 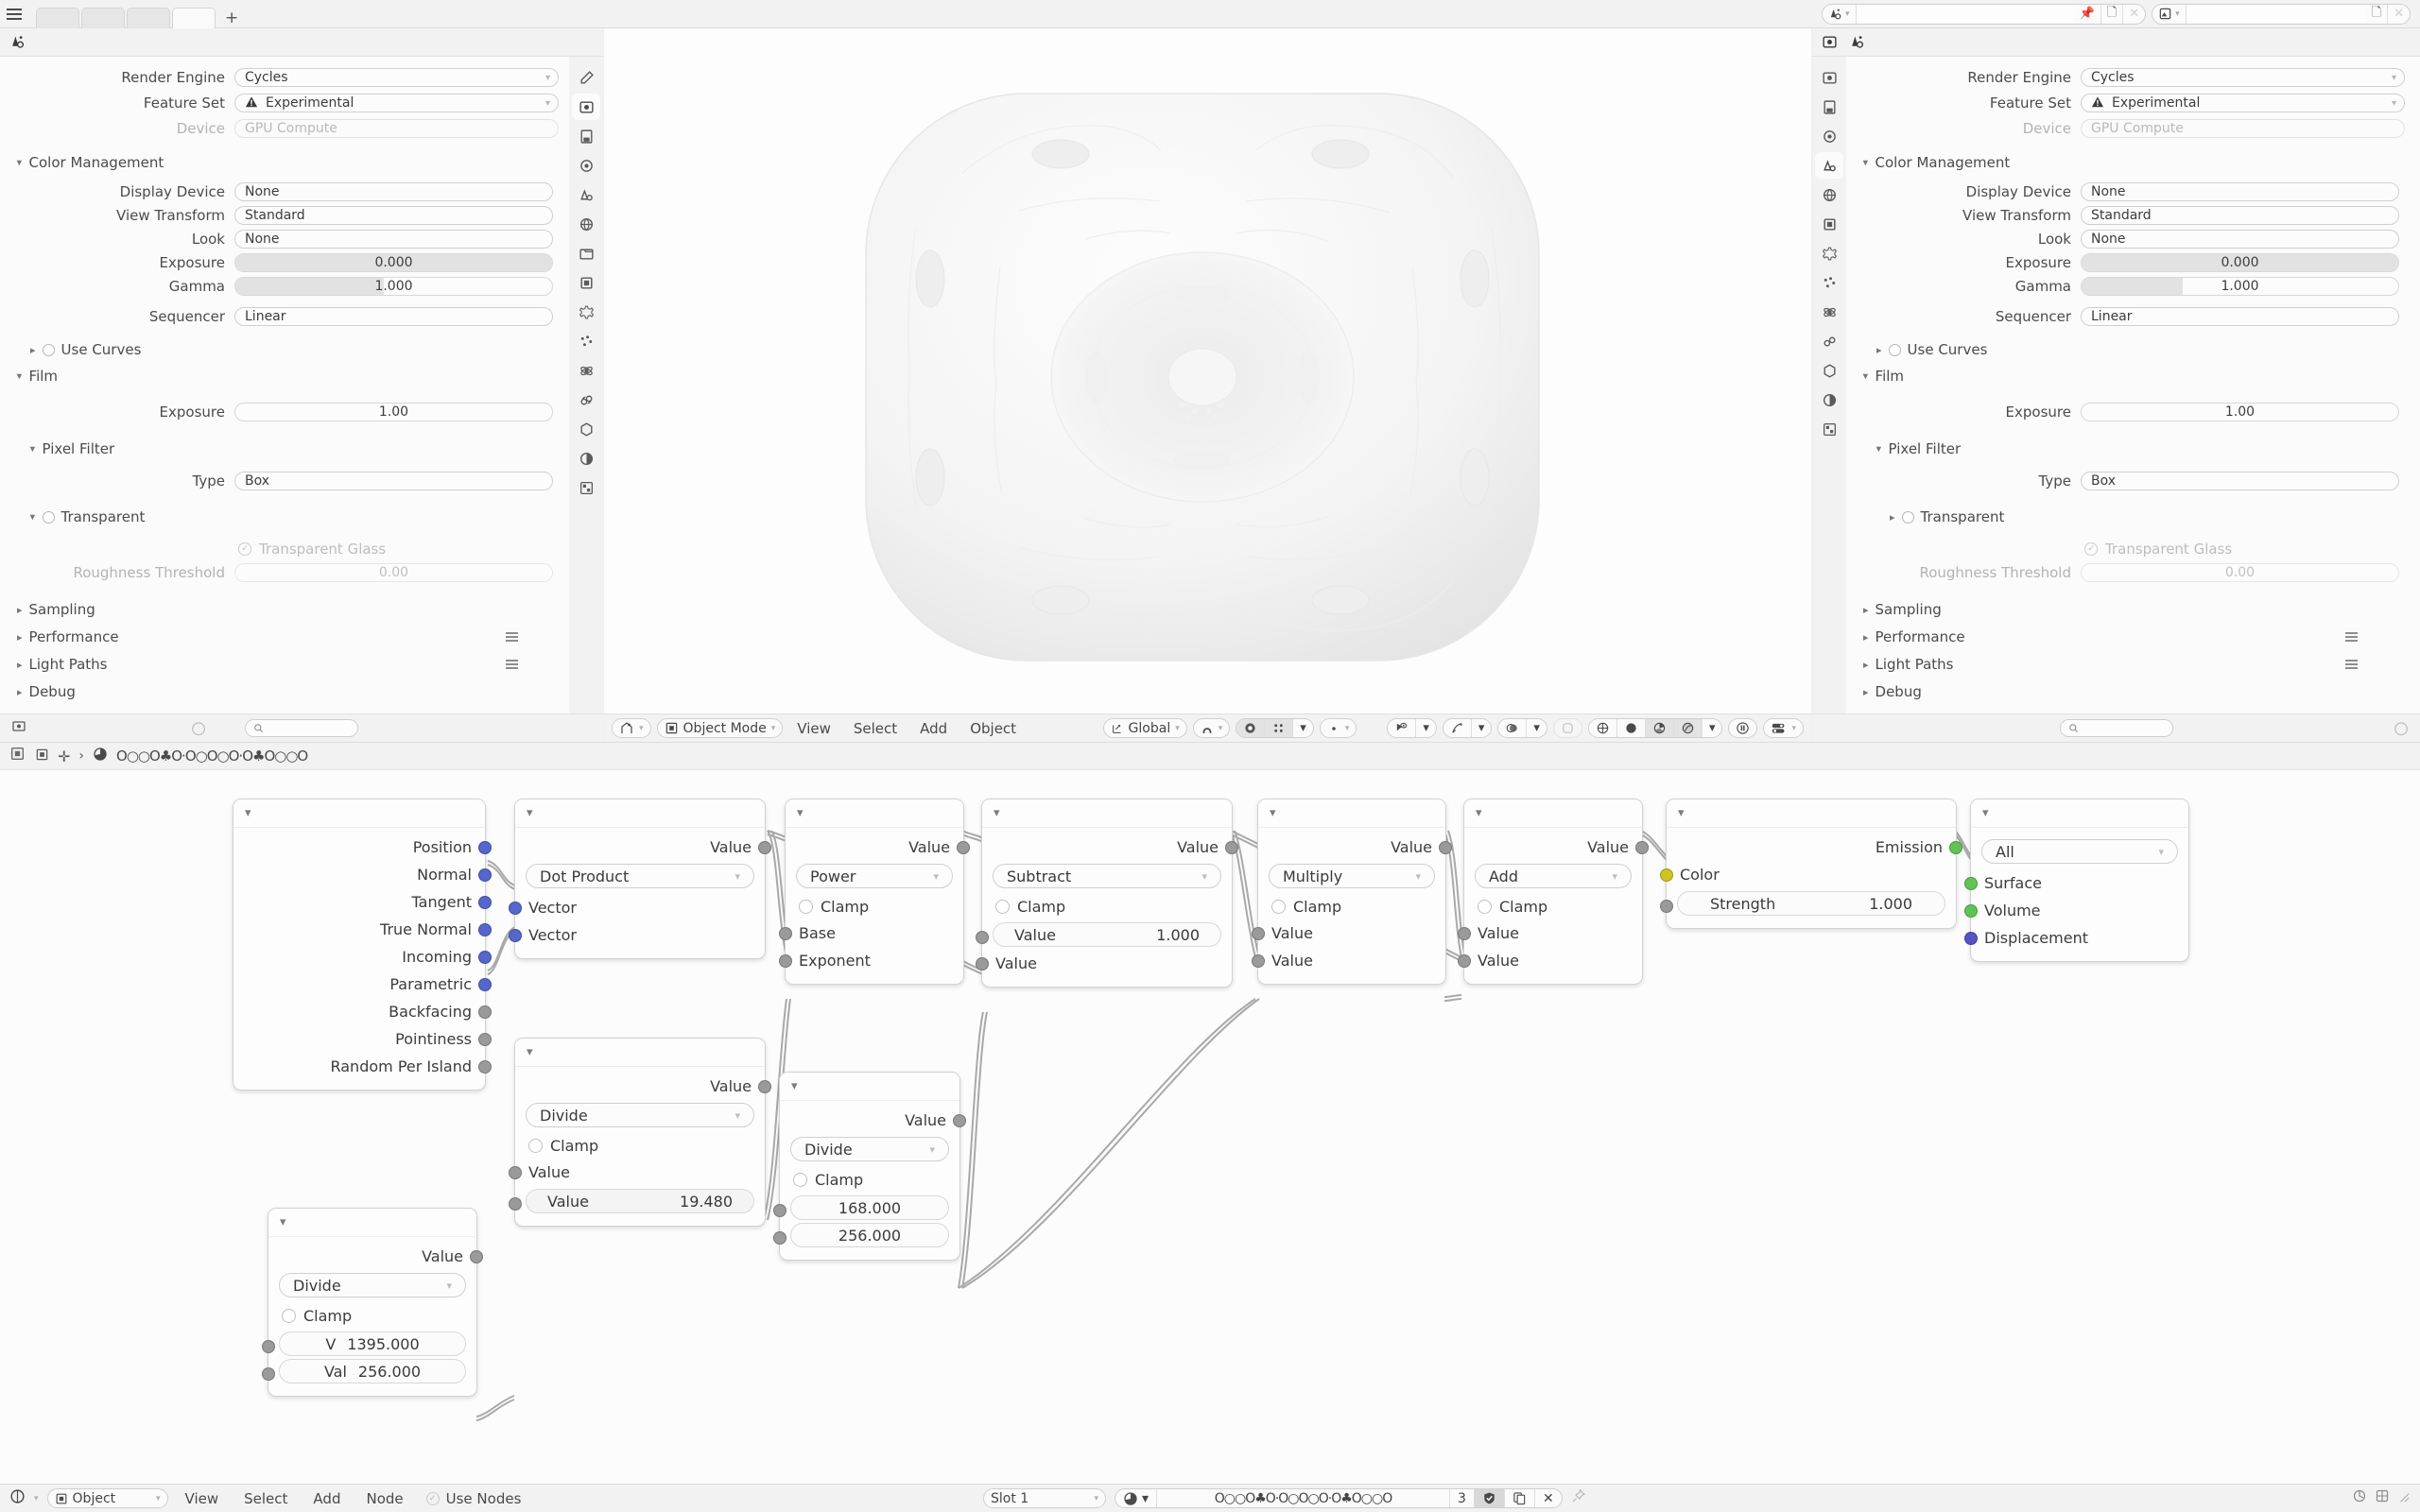 What do you see at coordinates (373, 1344) in the screenshot?
I see `value-field-a: V 1395.000` at bounding box center [373, 1344].